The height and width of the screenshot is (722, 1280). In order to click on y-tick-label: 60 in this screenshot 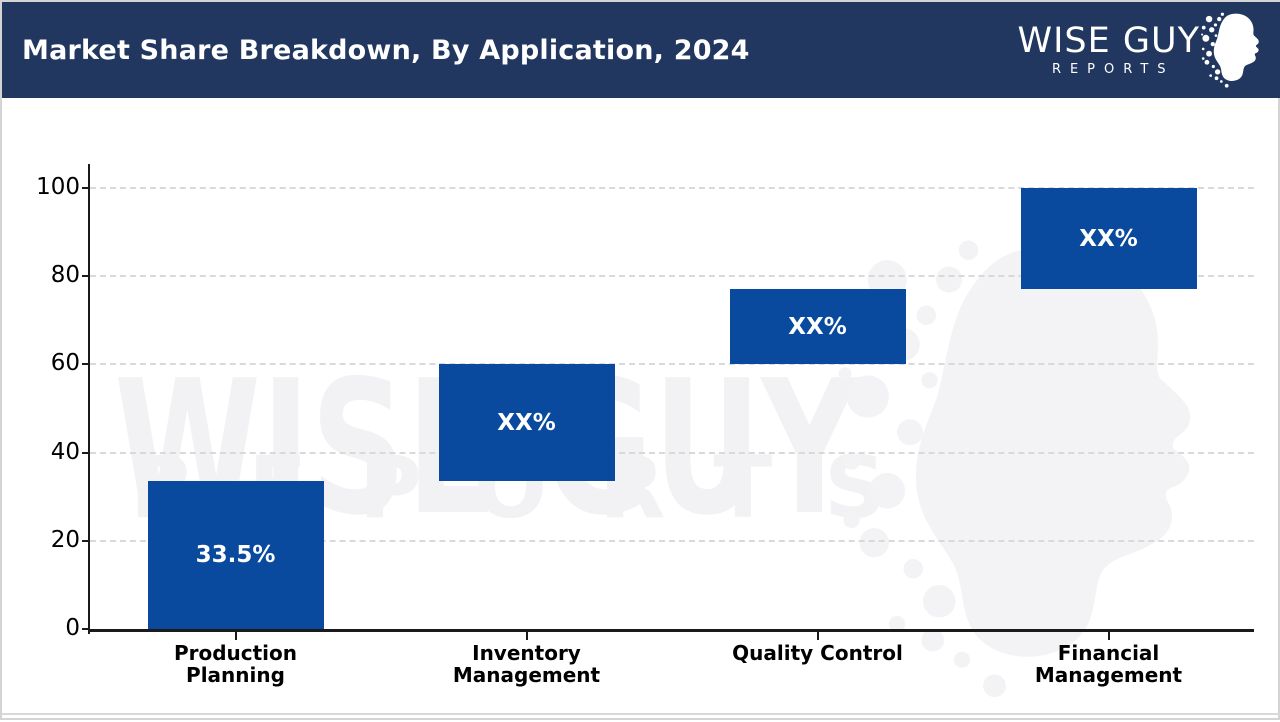, I will do `click(65, 363)`.